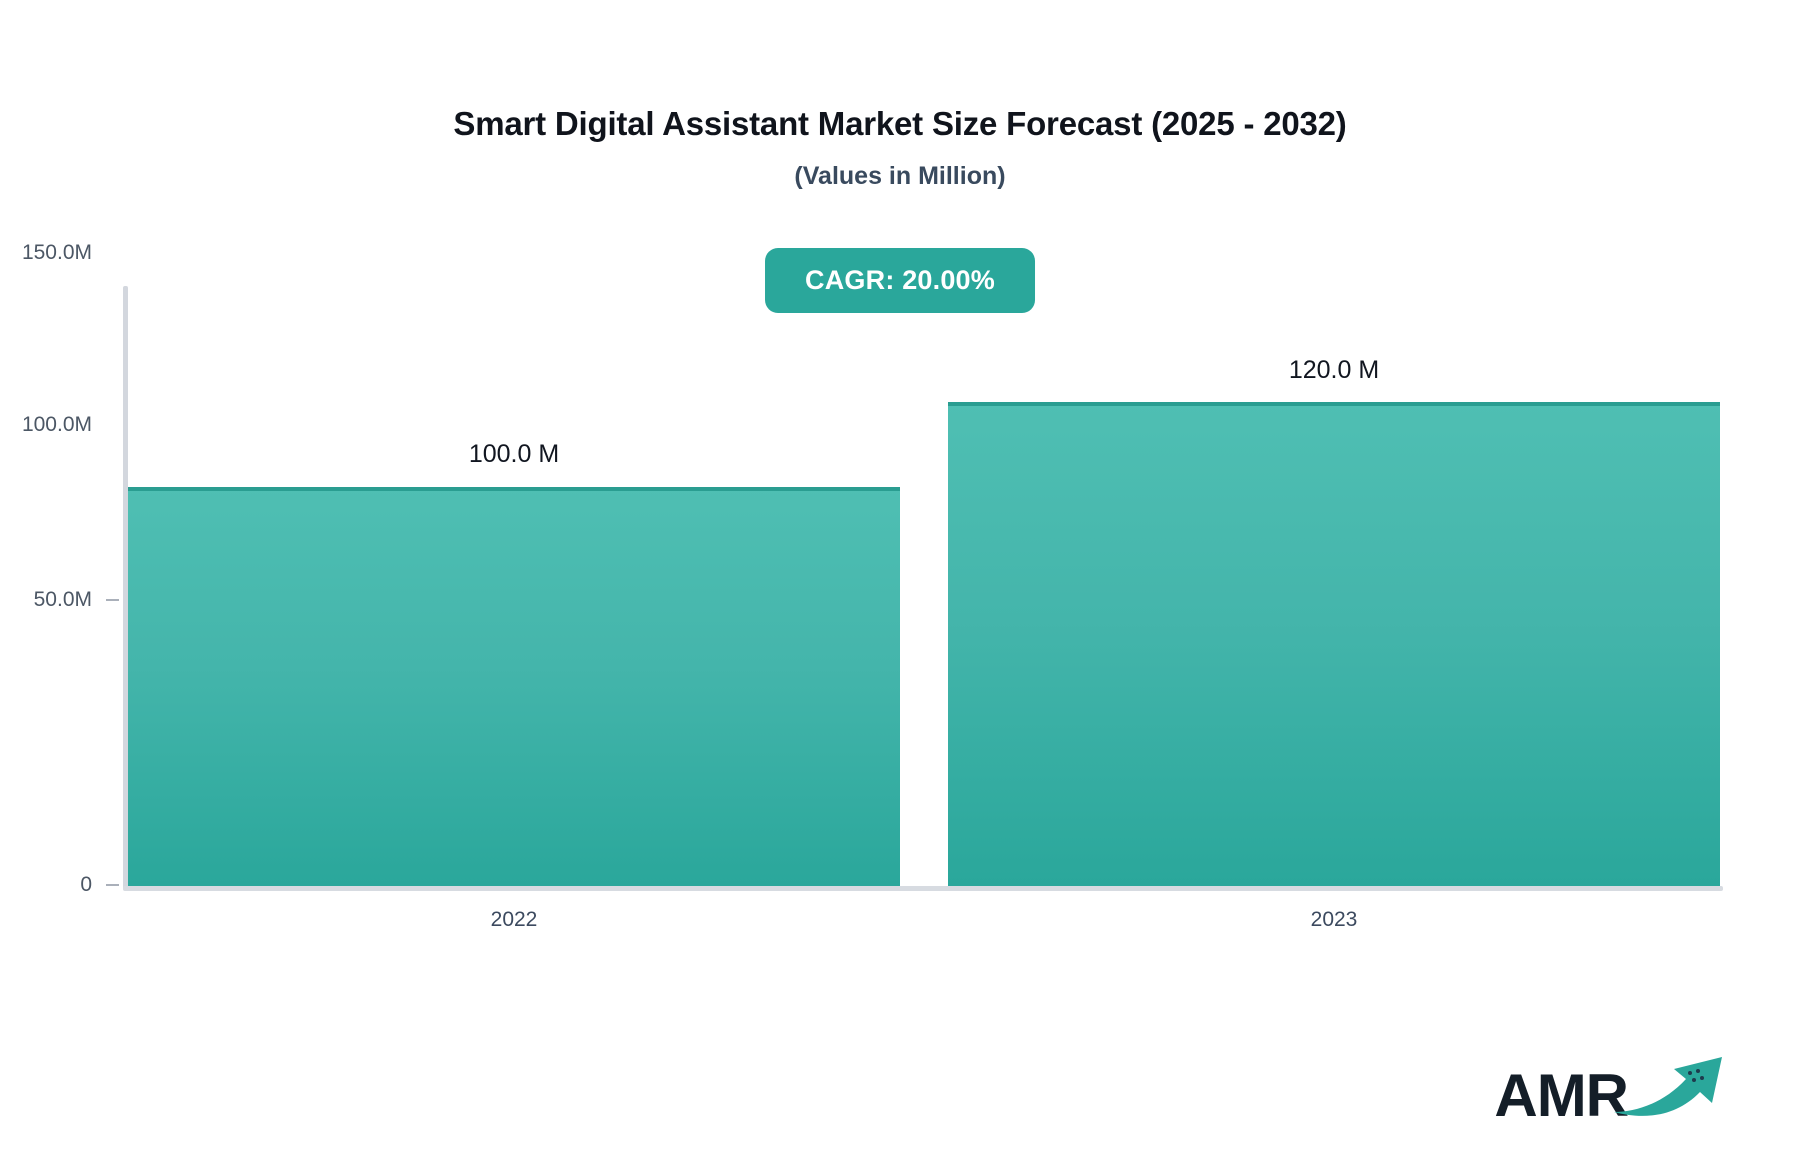 This screenshot has width=1800, height=1156. Describe the element at coordinates (1561, 1095) in the screenshot. I see `logo-wordmark: AMR` at that location.